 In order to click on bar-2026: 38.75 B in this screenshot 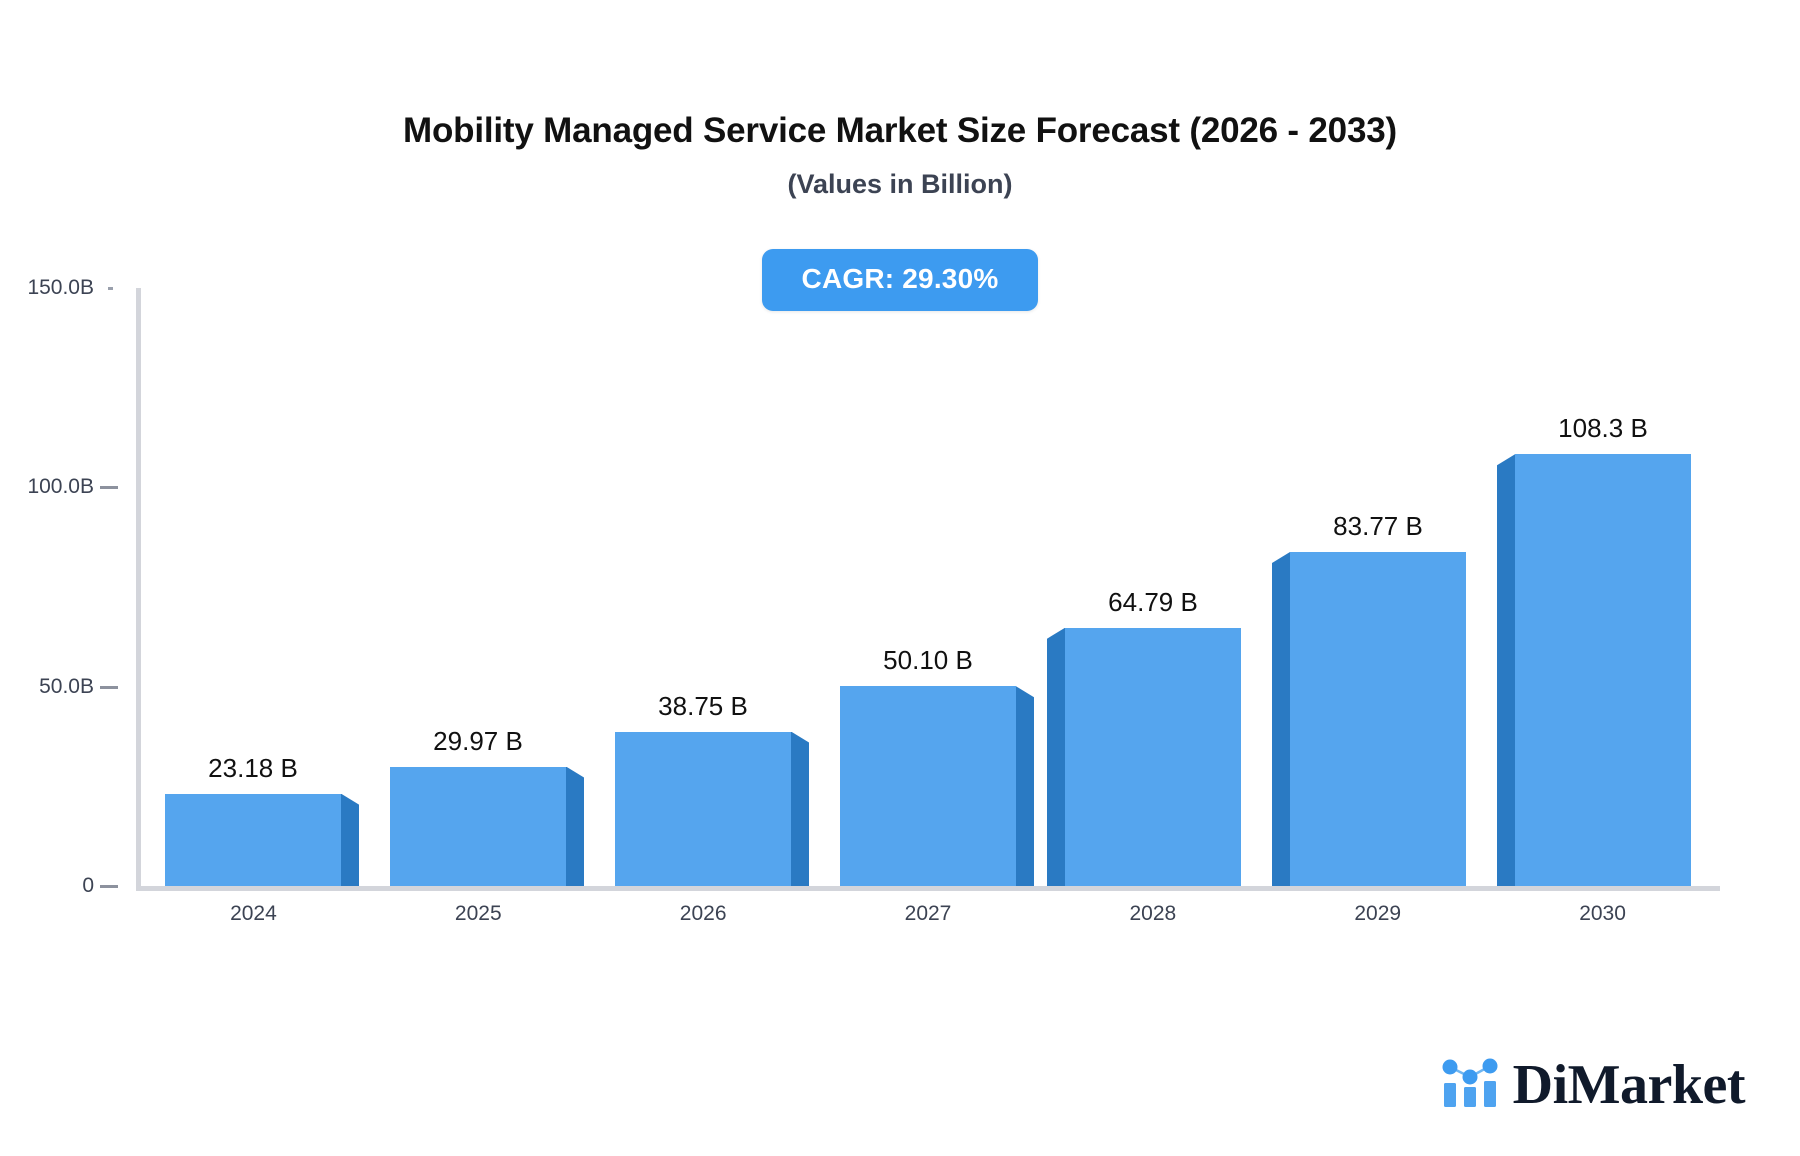, I will do `click(712, 789)`.